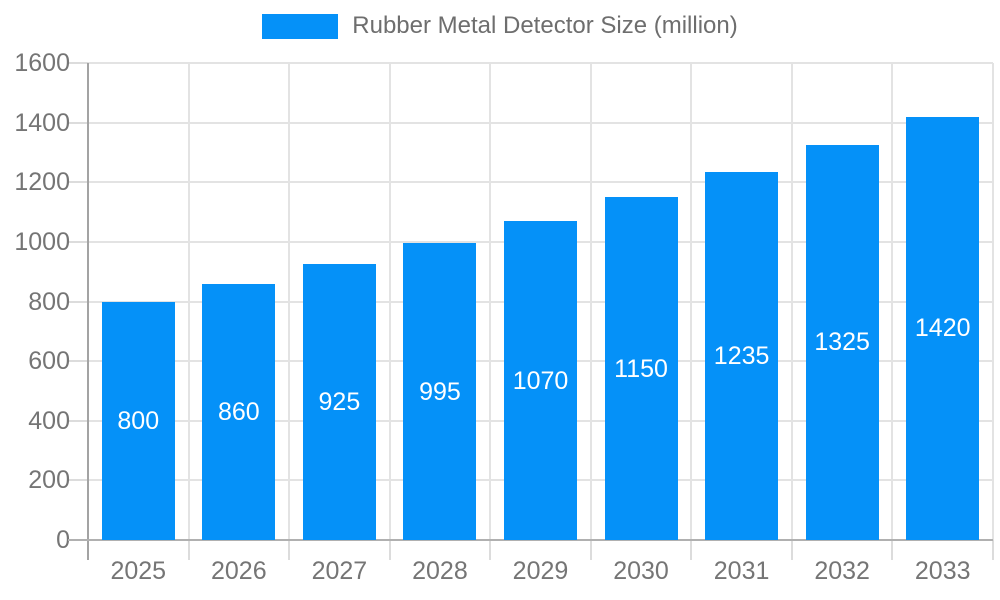 The height and width of the screenshot is (600, 1000). What do you see at coordinates (88, 311) in the screenshot?
I see `y-axis-line` at bounding box center [88, 311].